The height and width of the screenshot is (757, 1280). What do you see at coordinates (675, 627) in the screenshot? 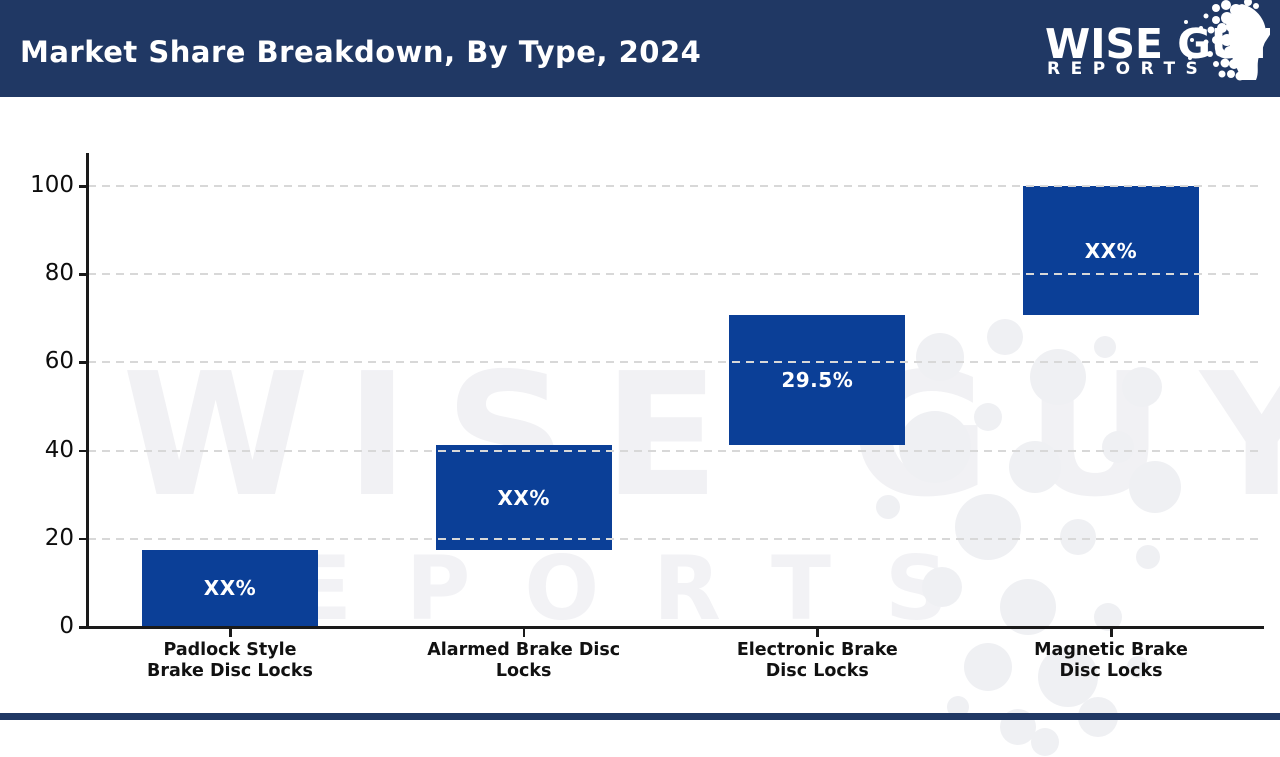
I see `x-axis-line` at bounding box center [675, 627].